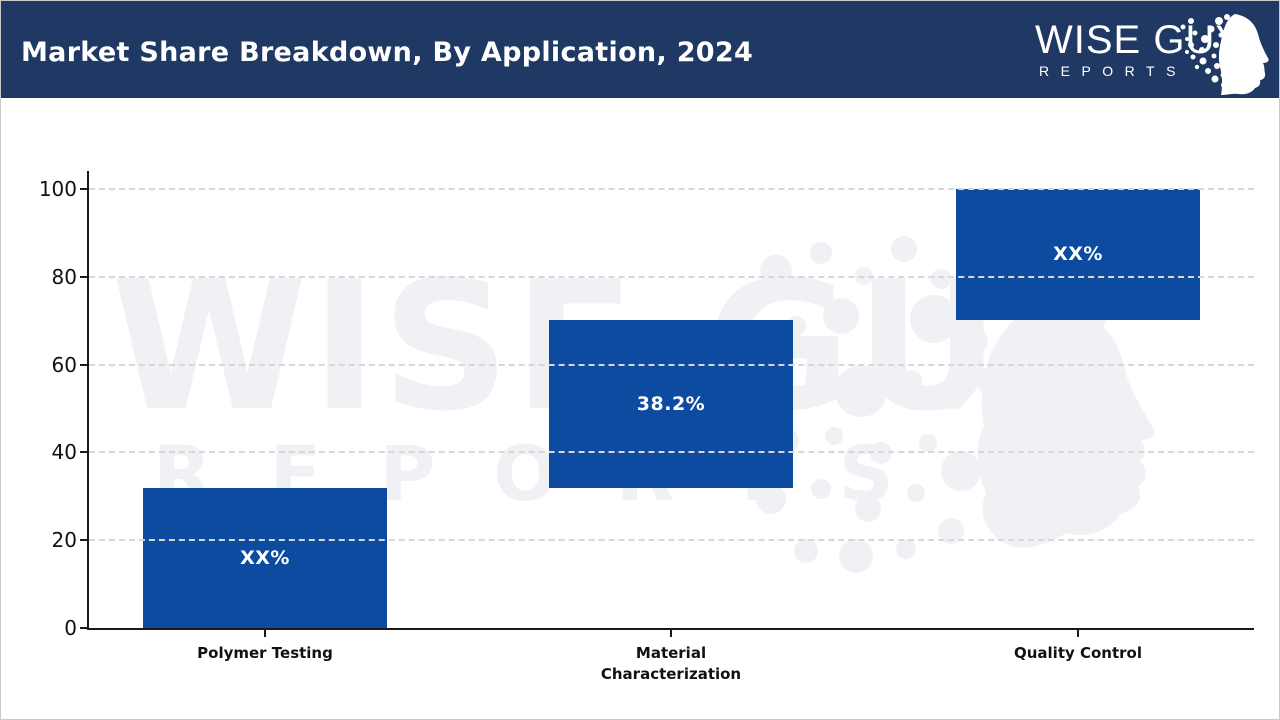 The image size is (1280, 720). I want to click on y-axis-tick-label: 60, so click(64, 364).